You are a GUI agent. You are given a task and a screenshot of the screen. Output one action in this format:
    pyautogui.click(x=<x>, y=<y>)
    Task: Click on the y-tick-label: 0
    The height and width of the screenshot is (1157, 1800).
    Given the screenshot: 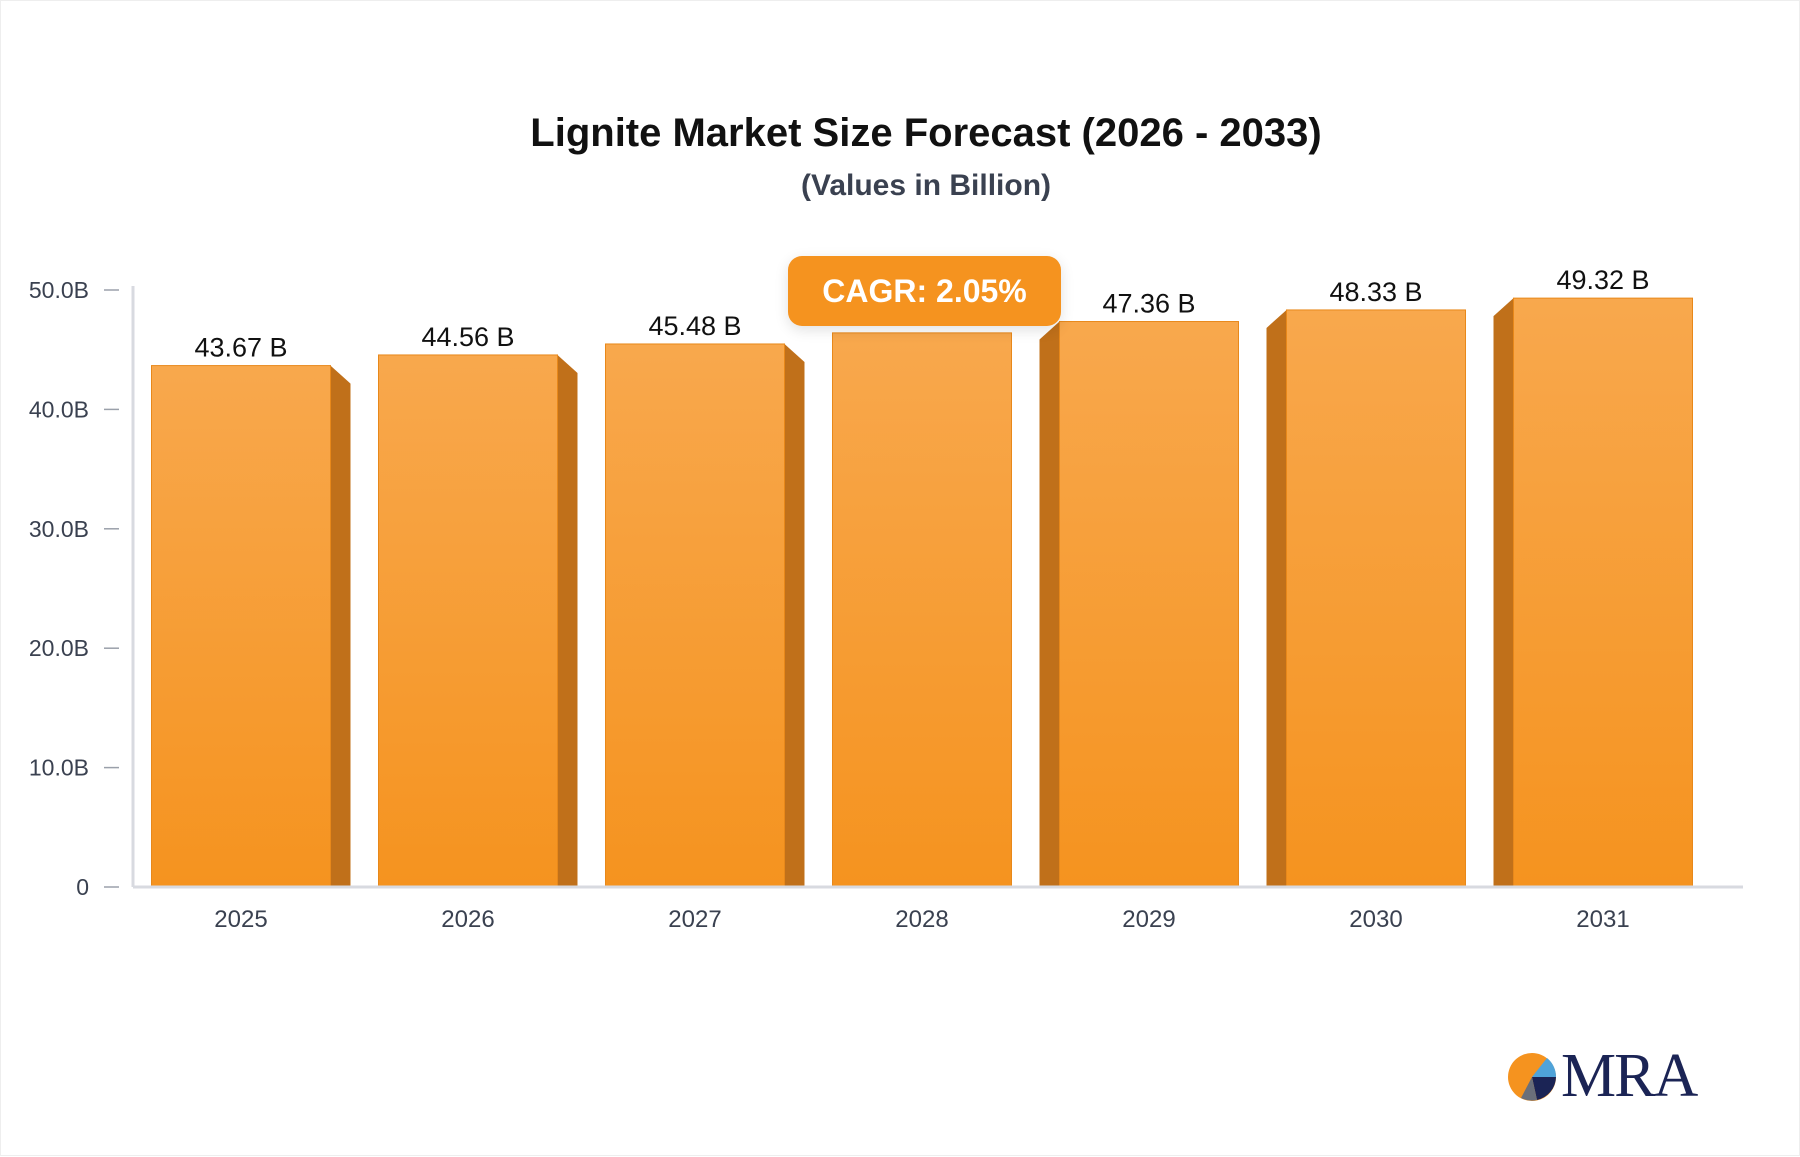 What is the action you would take?
    pyautogui.click(x=82, y=887)
    